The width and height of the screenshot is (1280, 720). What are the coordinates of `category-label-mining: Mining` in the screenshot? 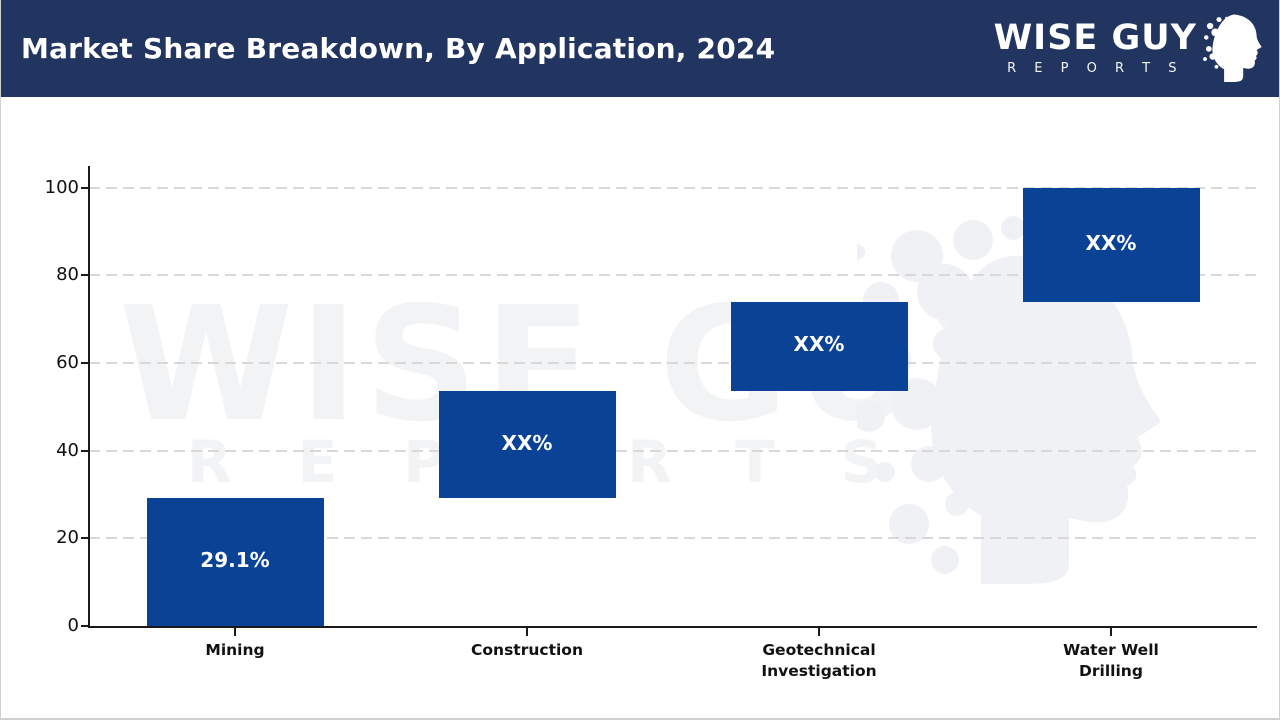 It's located at (235, 650).